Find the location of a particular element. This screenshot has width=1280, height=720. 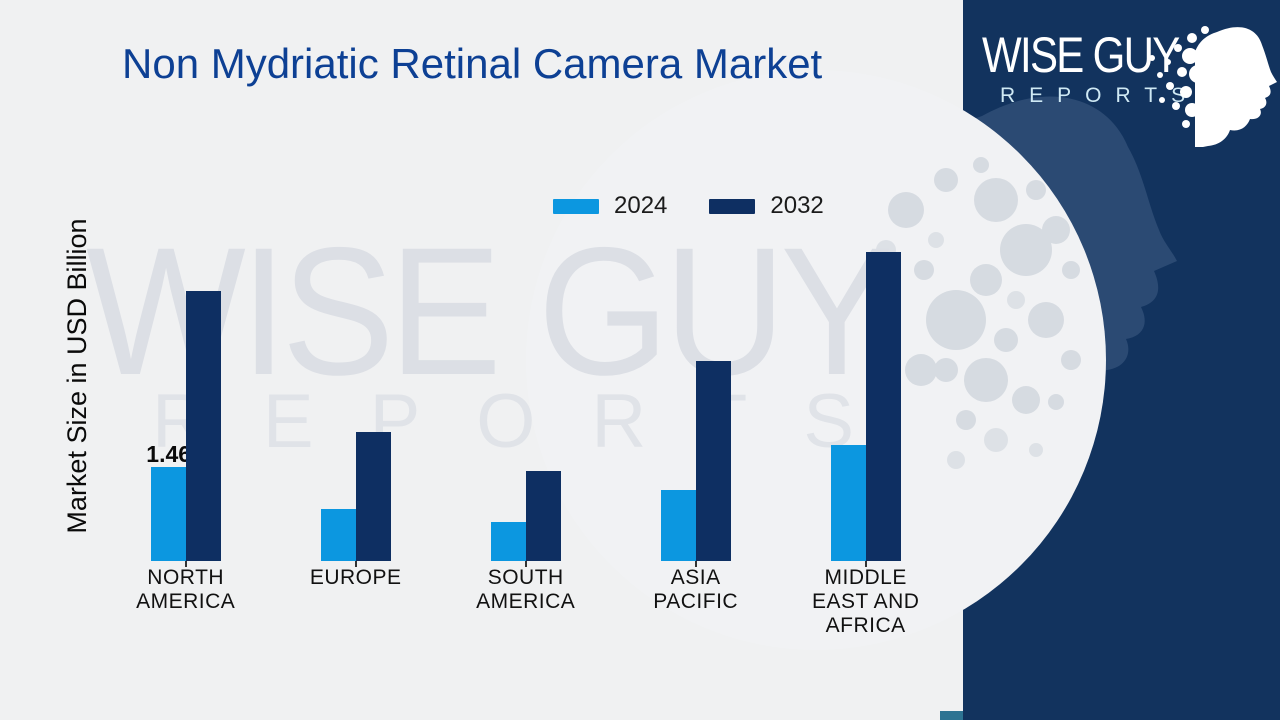

category-label-south-america: SOUTH AMERICA is located at coordinates (526, 589).